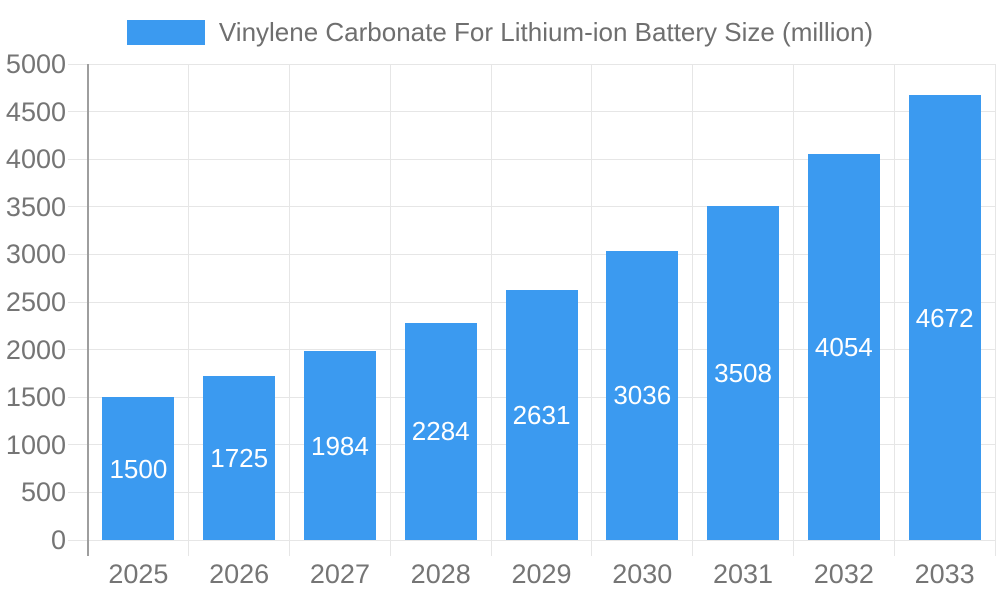  What do you see at coordinates (88, 310) in the screenshot?
I see `y-axis-line` at bounding box center [88, 310].